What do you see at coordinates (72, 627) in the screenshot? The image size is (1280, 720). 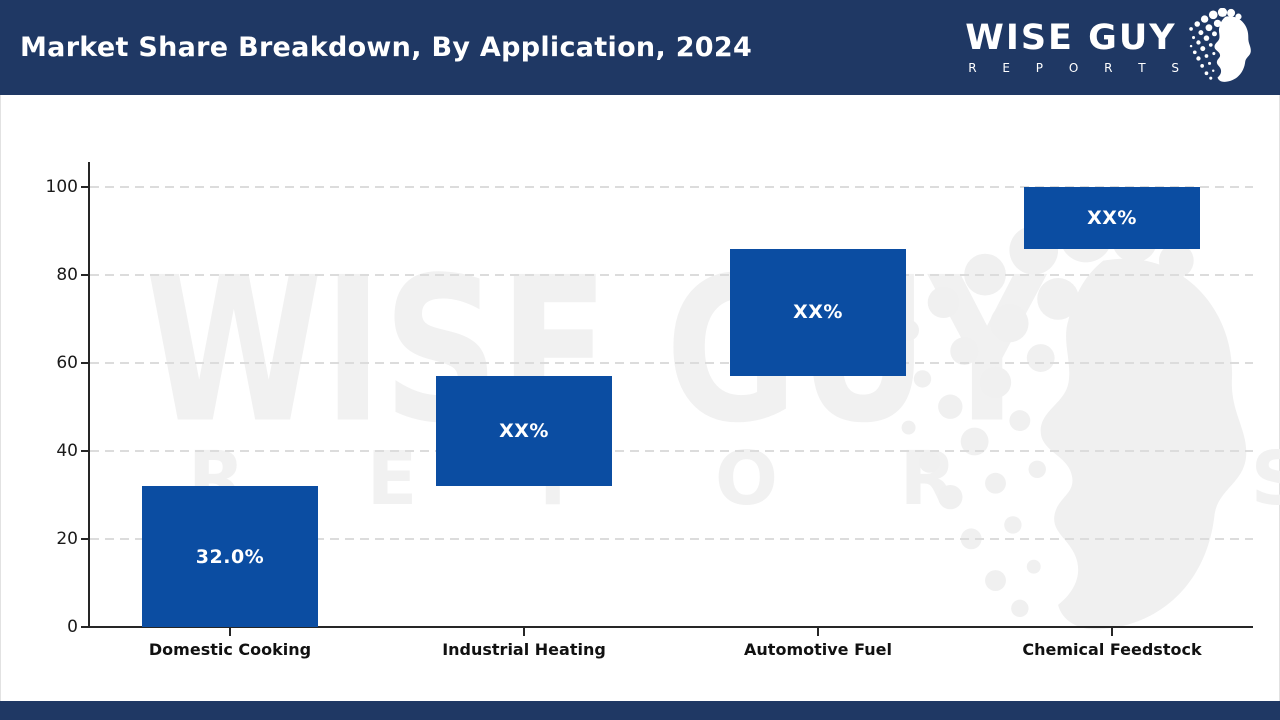 I see `y-tick-label-0: 0` at bounding box center [72, 627].